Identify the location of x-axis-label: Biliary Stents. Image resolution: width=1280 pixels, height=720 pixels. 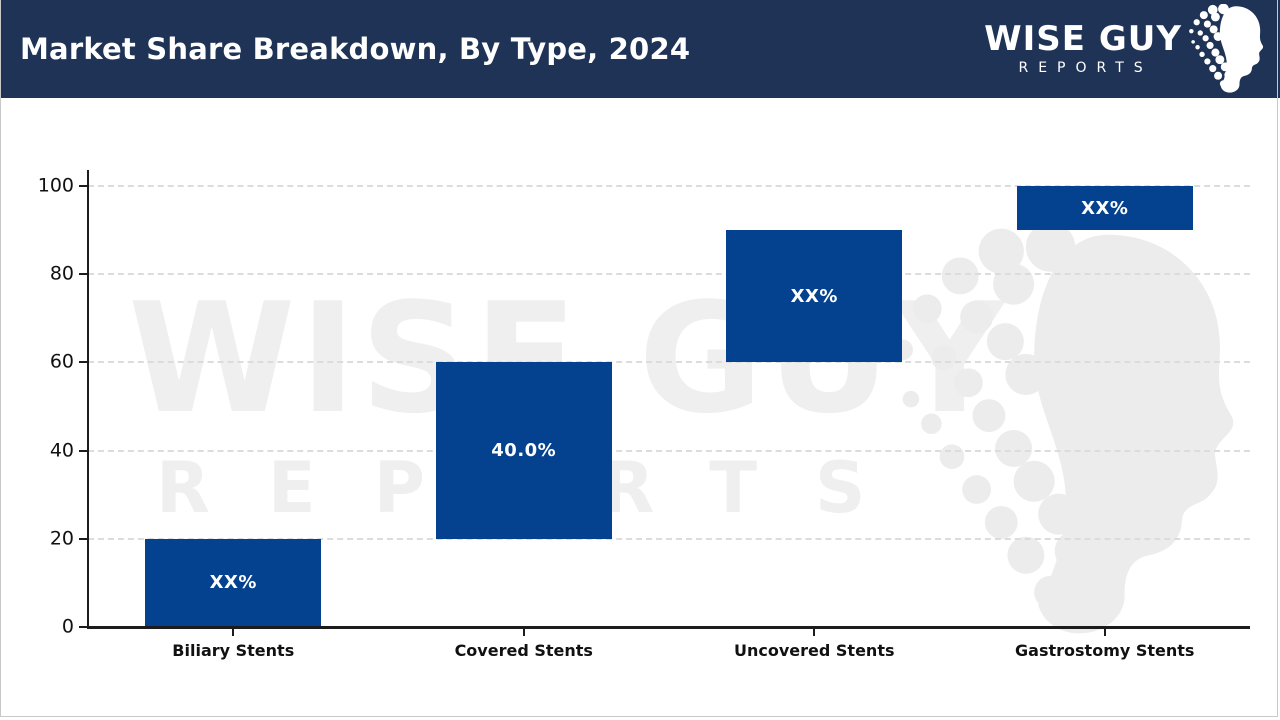
(233, 650).